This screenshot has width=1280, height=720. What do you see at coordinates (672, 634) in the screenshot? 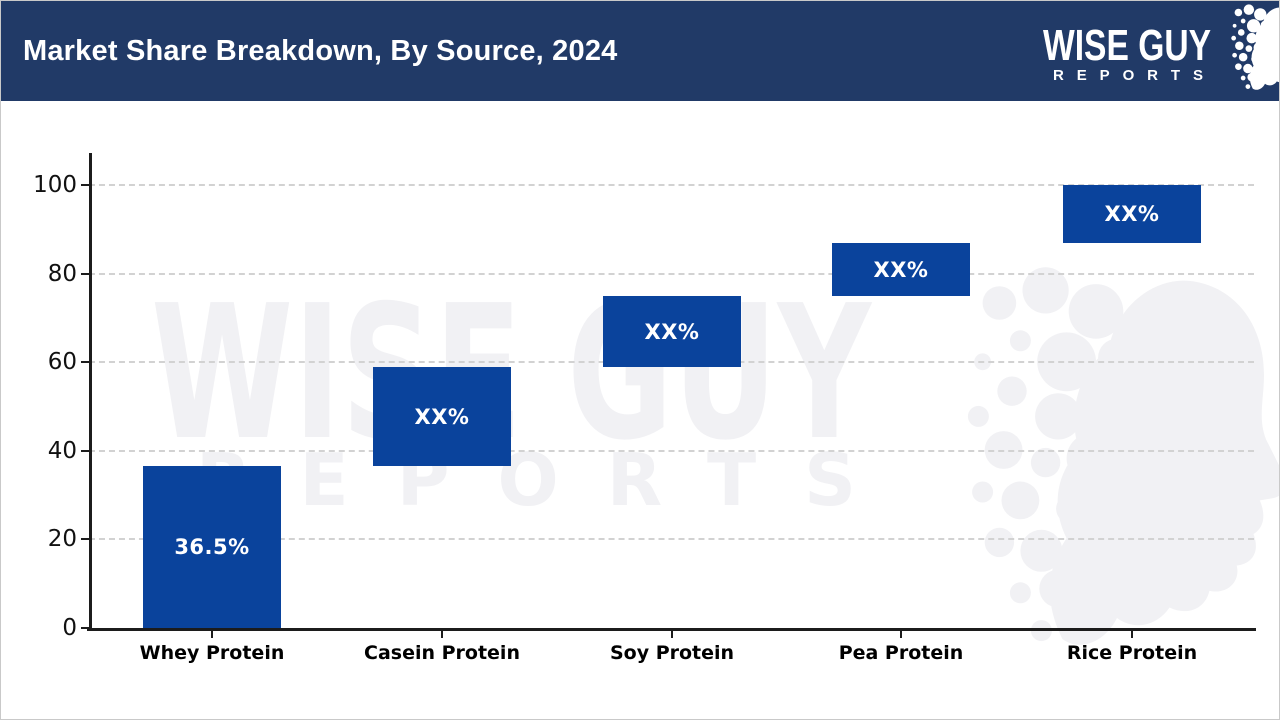
I see `x-tick-soy-protein` at bounding box center [672, 634].